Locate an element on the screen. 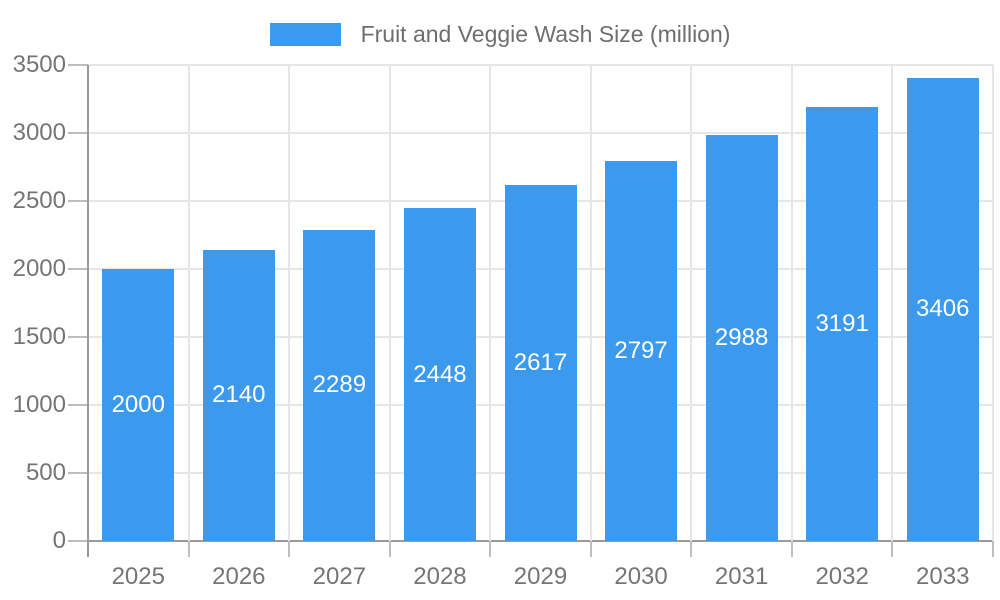  bar-value-label: 2448 is located at coordinates (440, 374).